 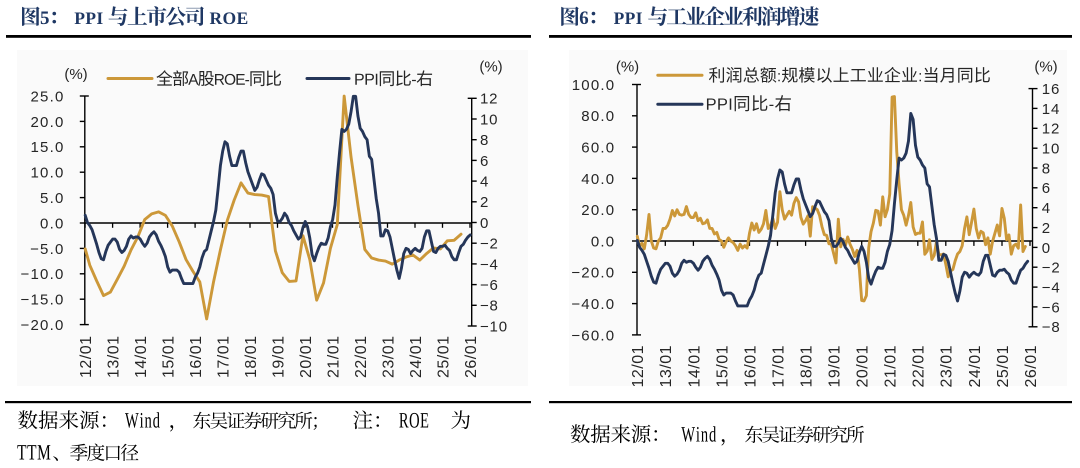 I want to click on svg-text: 15.0, so click(x=48, y=147).